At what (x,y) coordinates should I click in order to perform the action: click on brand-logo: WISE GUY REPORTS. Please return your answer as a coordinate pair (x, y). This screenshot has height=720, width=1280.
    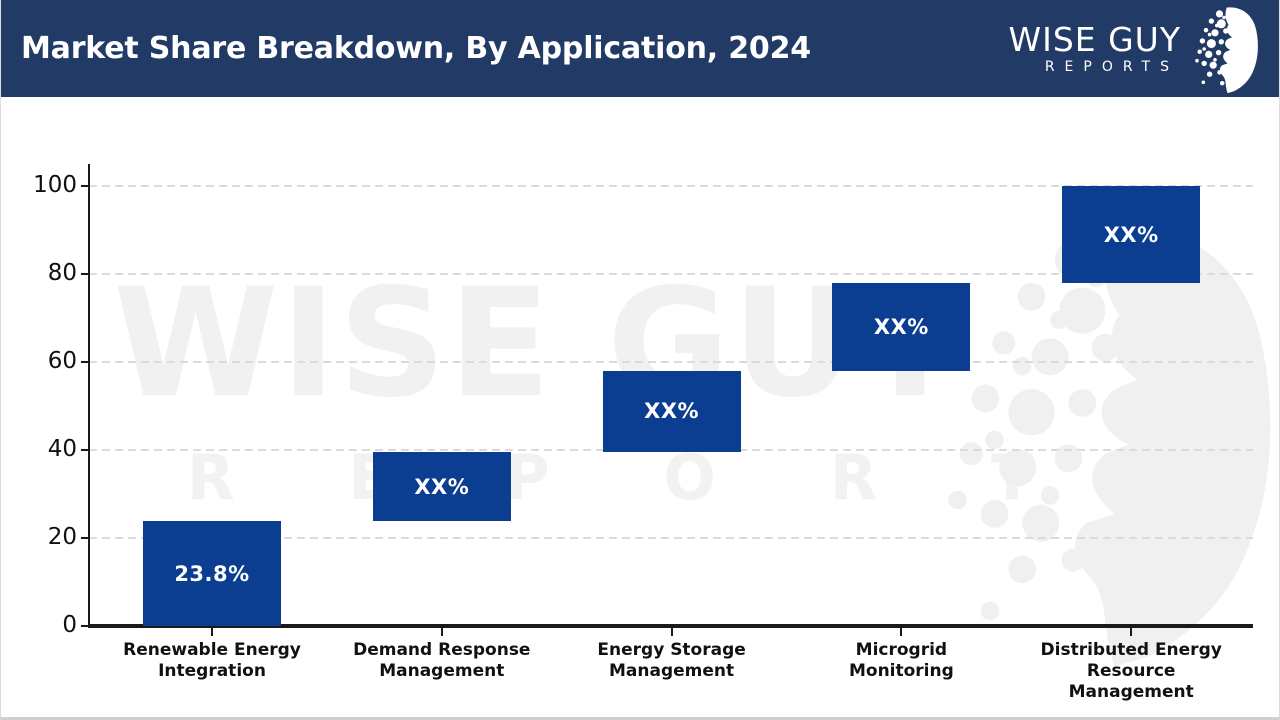
    Looking at the image, I should click on (1135, 49).